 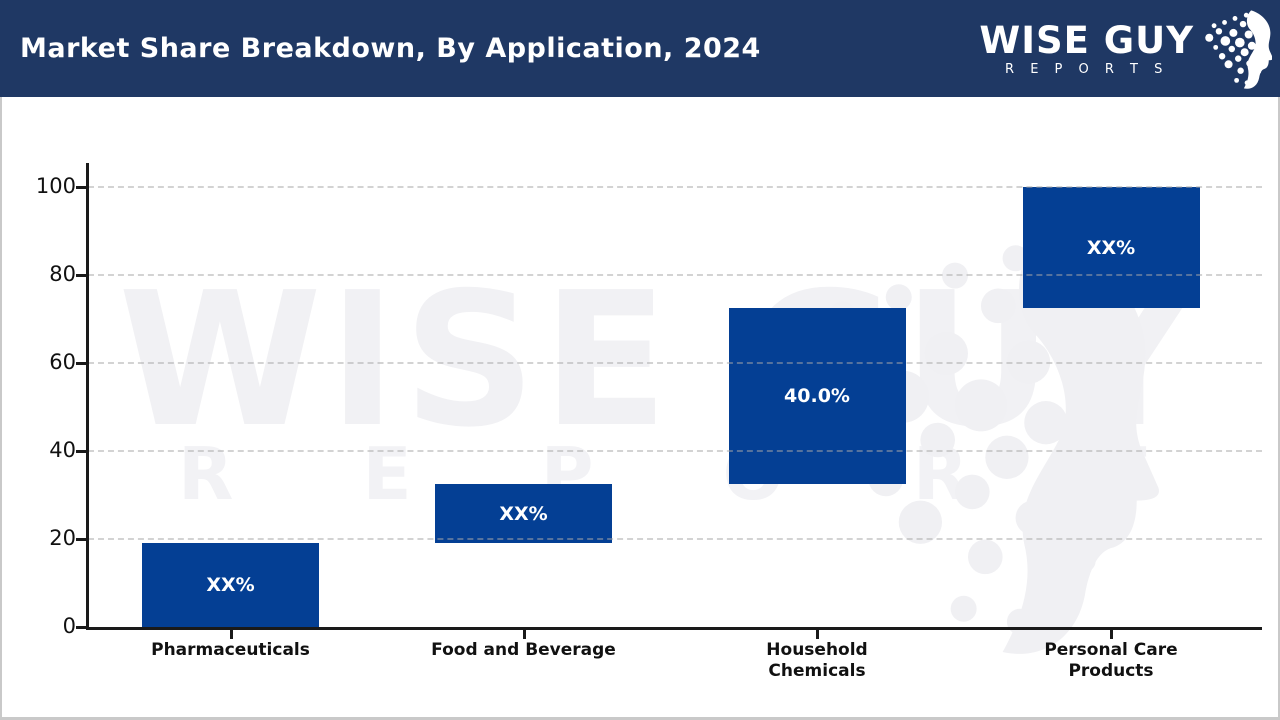 What do you see at coordinates (817, 660) in the screenshot?
I see `x-category-label: Household Chemicals` at bounding box center [817, 660].